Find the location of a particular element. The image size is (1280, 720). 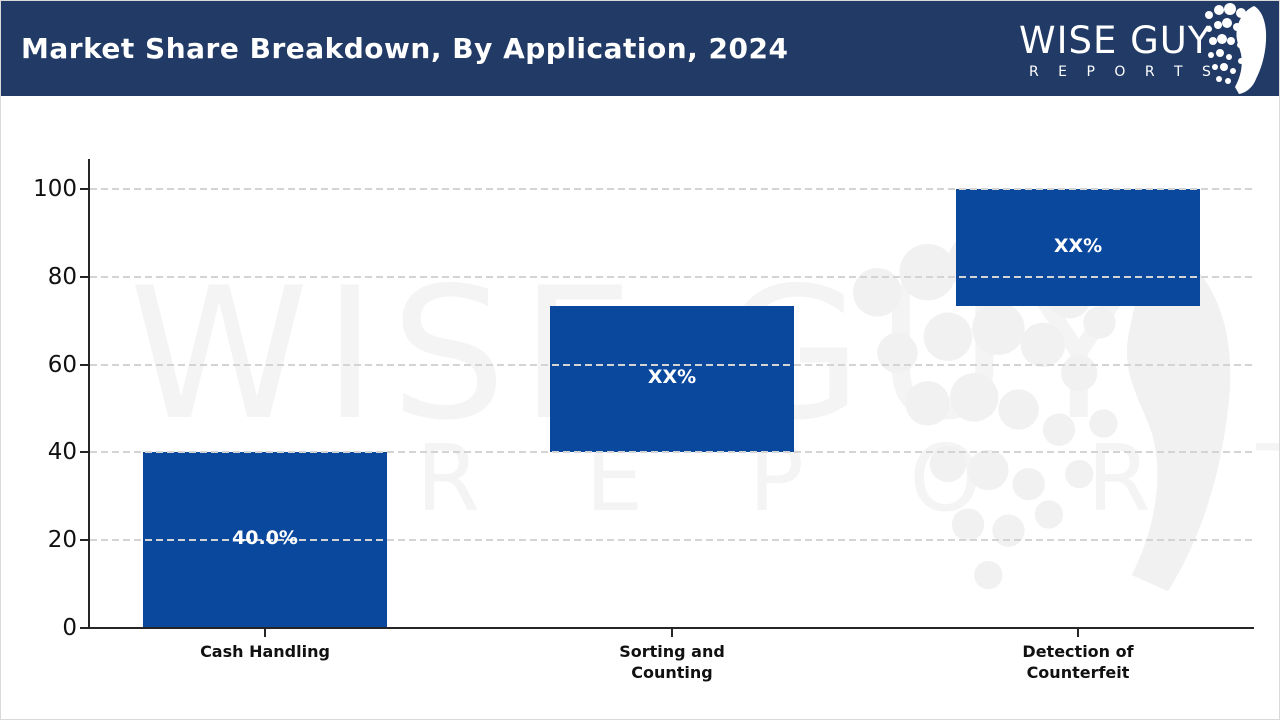

category-label-2: Sorting and Counting is located at coordinates (672, 662).